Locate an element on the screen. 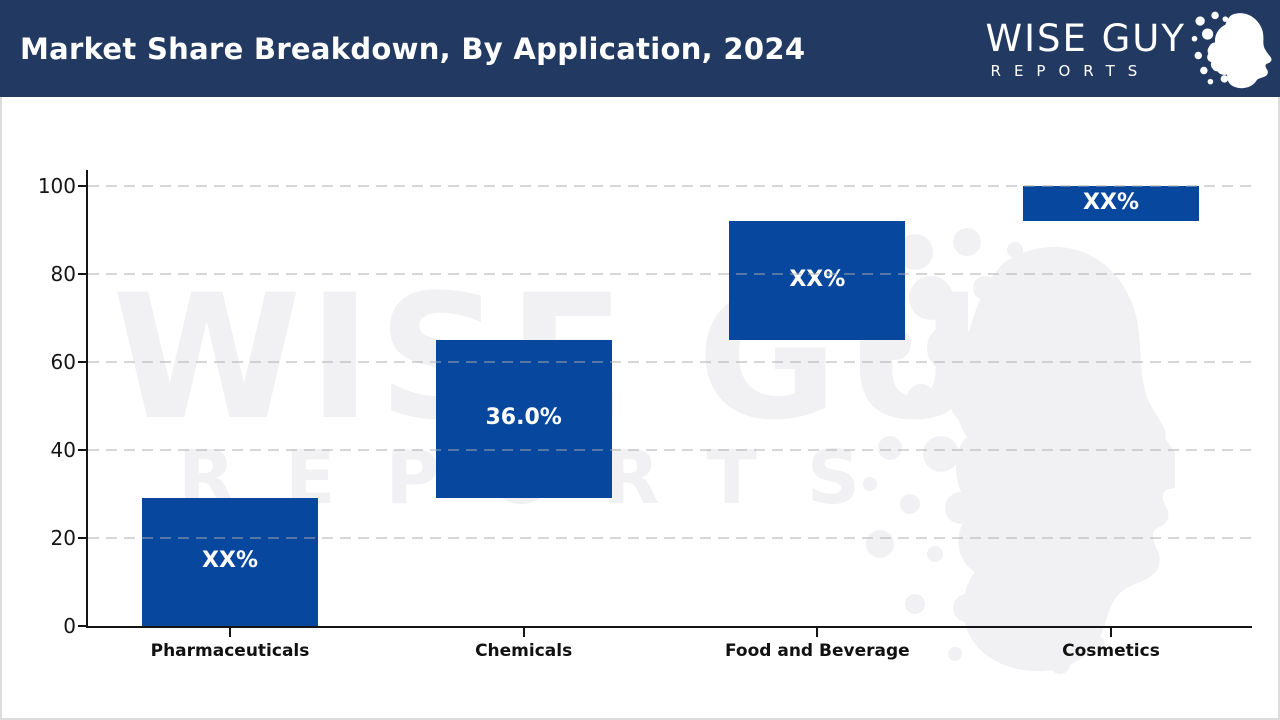 This screenshot has height=720, width=1280. brand-head-icon is located at coordinates (1231, 50).